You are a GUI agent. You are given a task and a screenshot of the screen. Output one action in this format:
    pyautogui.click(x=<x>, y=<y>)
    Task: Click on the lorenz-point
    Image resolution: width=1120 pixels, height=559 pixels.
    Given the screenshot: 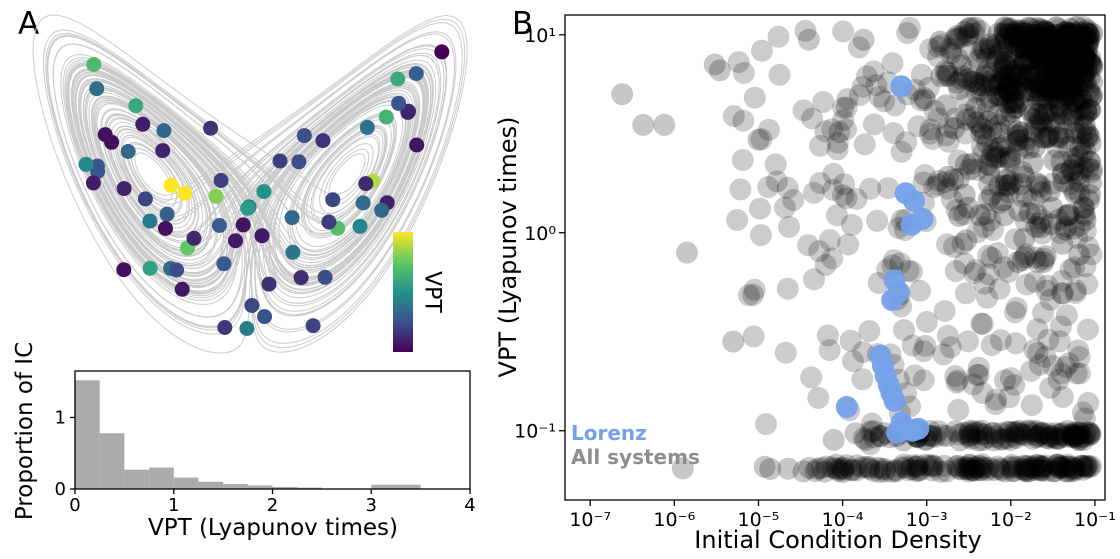 What is the action you would take?
    pyautogui.click(x=846, y=407)
    